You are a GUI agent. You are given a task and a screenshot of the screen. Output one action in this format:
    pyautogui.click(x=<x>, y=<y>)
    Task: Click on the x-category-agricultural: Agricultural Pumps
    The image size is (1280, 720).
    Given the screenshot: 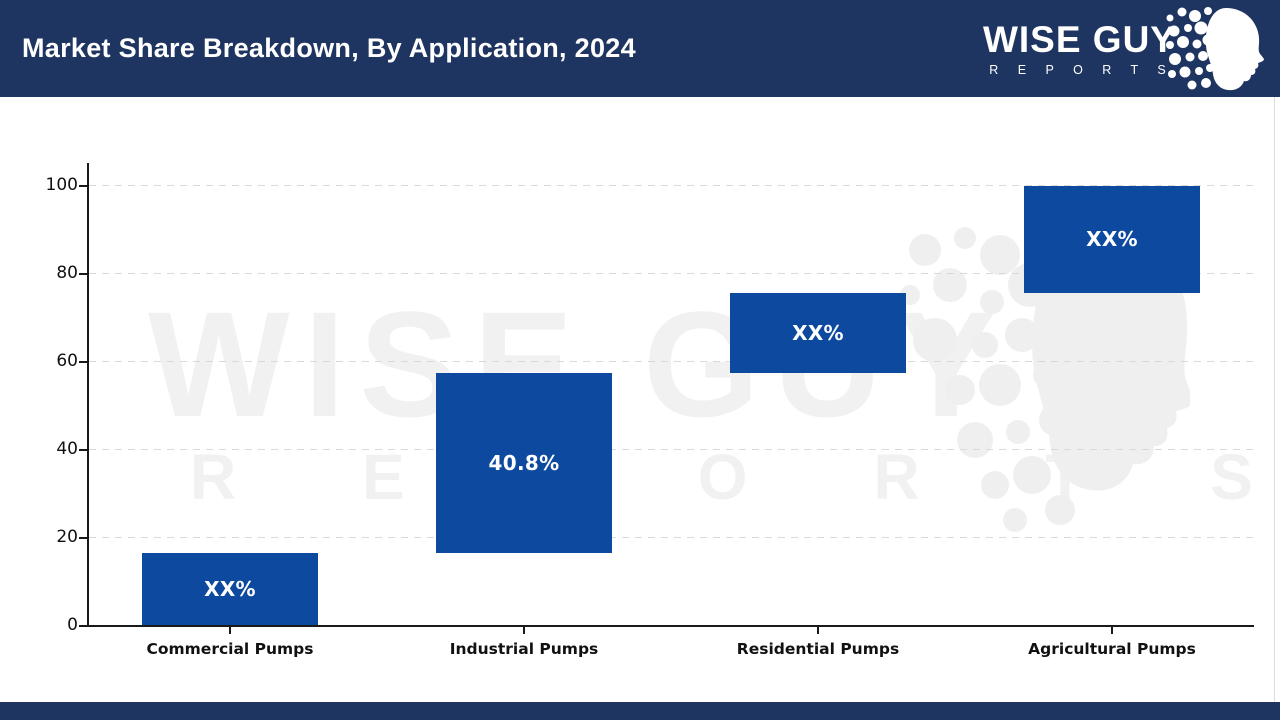 What is the action you would take?
    pyautogui.click(x=1112, y=649)
    